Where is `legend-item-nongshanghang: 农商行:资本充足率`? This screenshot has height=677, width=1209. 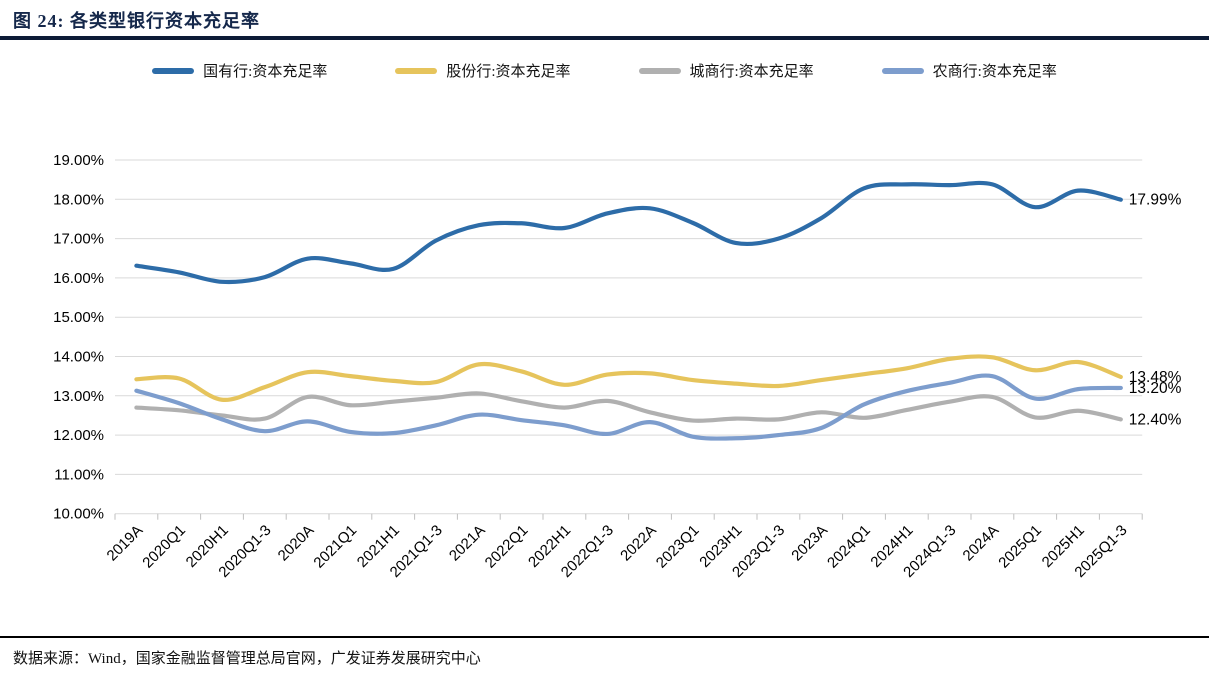
legend-item-nongshanghang: 农商行:资本充足率 is located at coordinates (969, 70).